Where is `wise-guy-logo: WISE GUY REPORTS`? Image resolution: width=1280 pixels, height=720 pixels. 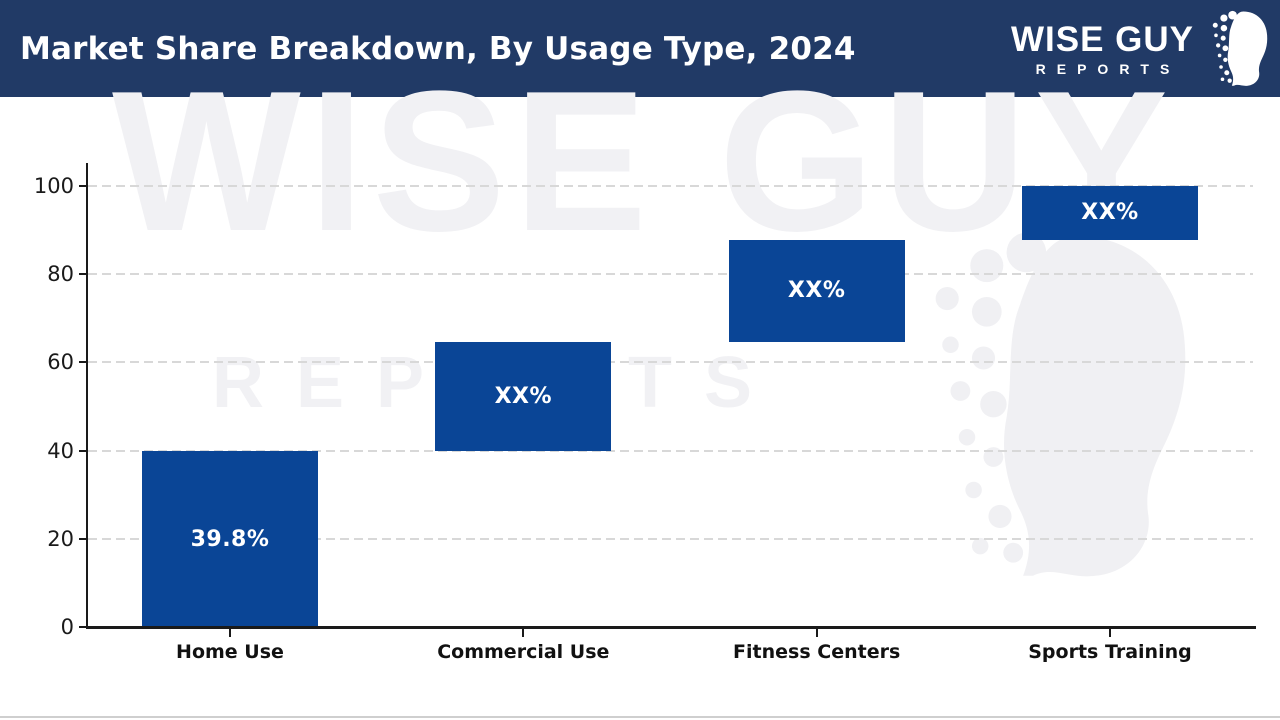 wise-guy-logo: WISE GUY REPORTS is located at coordinates (1140, 49).